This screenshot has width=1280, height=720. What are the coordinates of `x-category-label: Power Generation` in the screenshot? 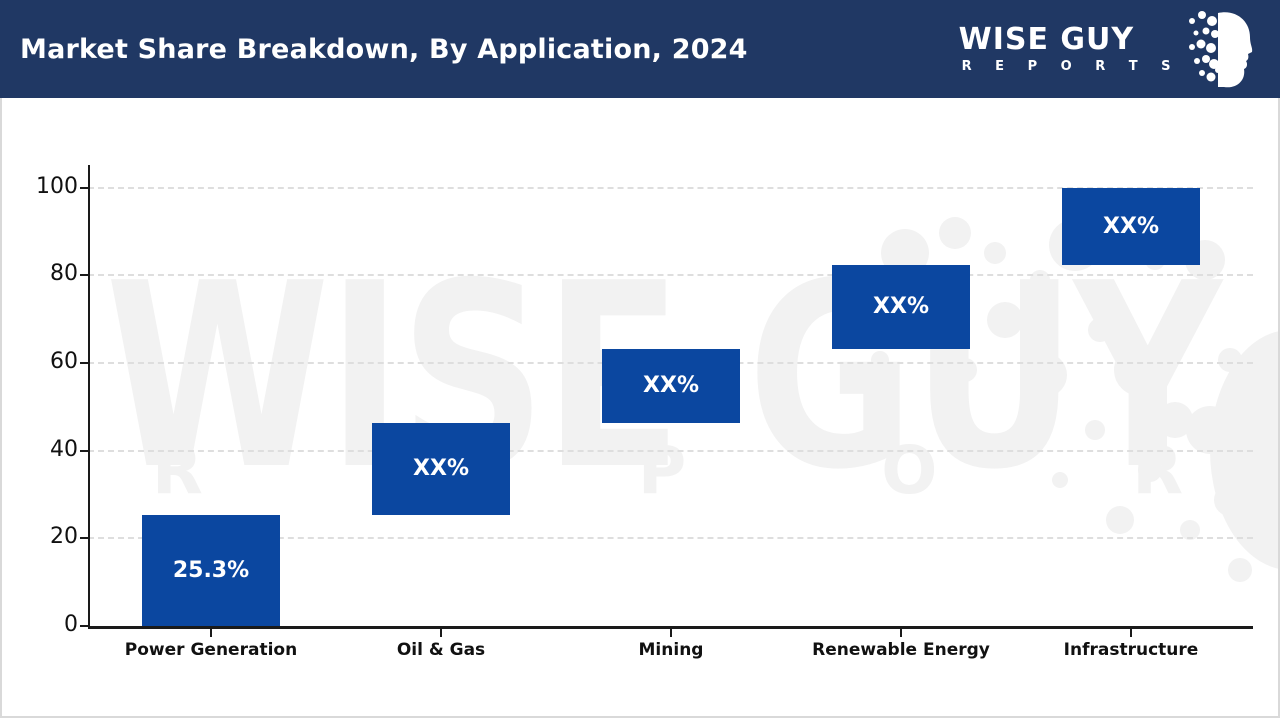 It's located at (211, 650).